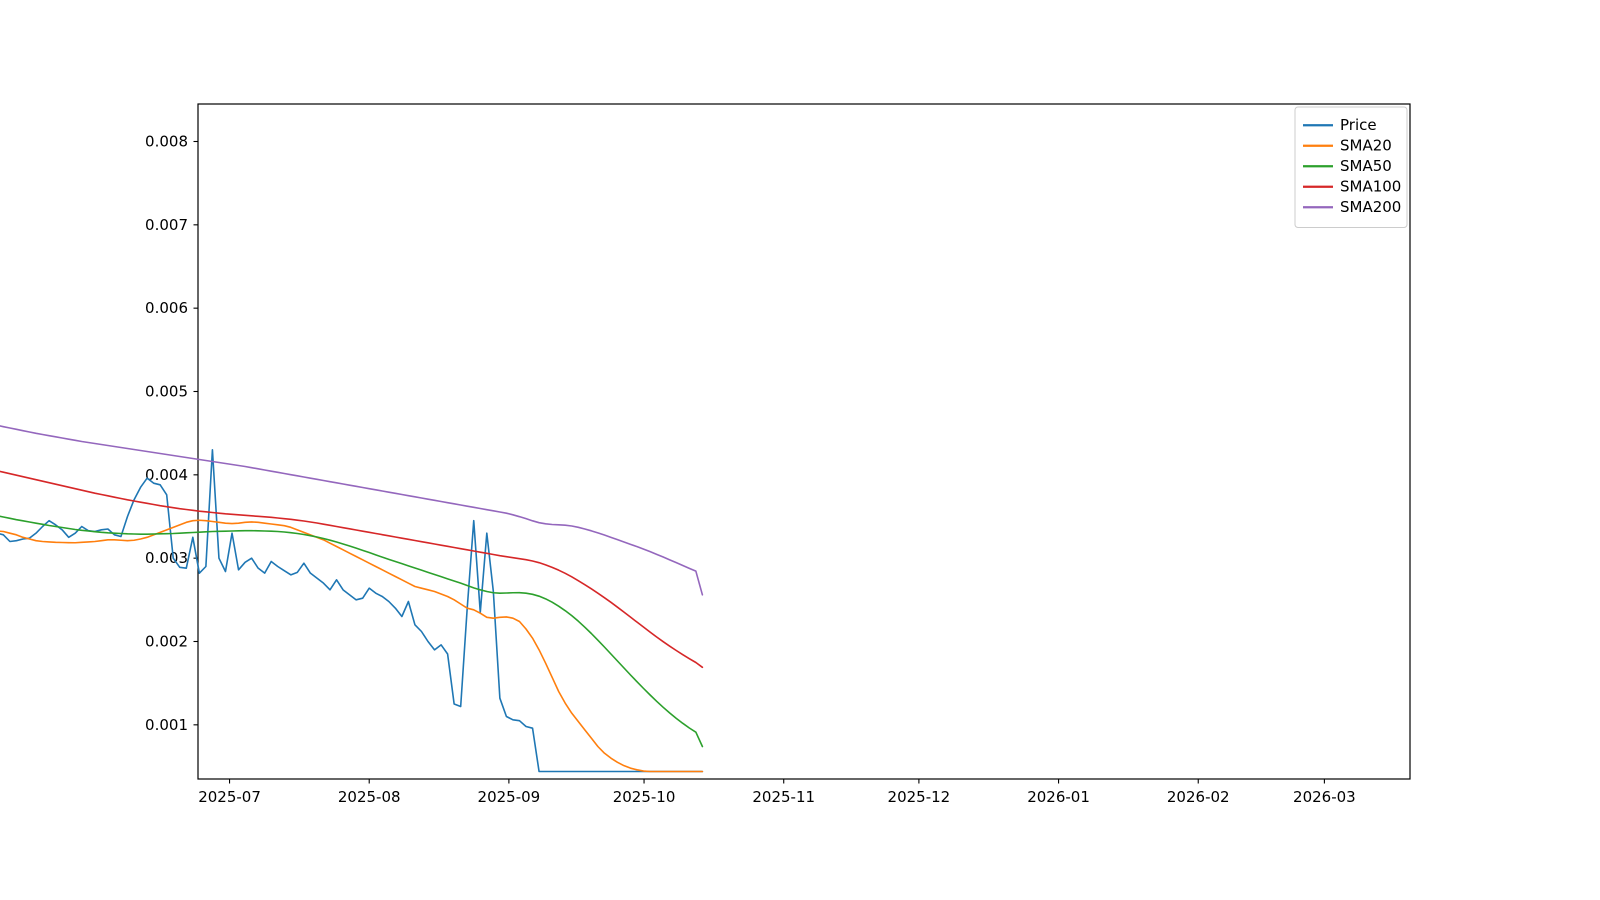 The image size is (1600, 900). Describe the element at coordinates (1370, 207) in the screenshot. I see `legend-label-sma200: SMA200` at that location.